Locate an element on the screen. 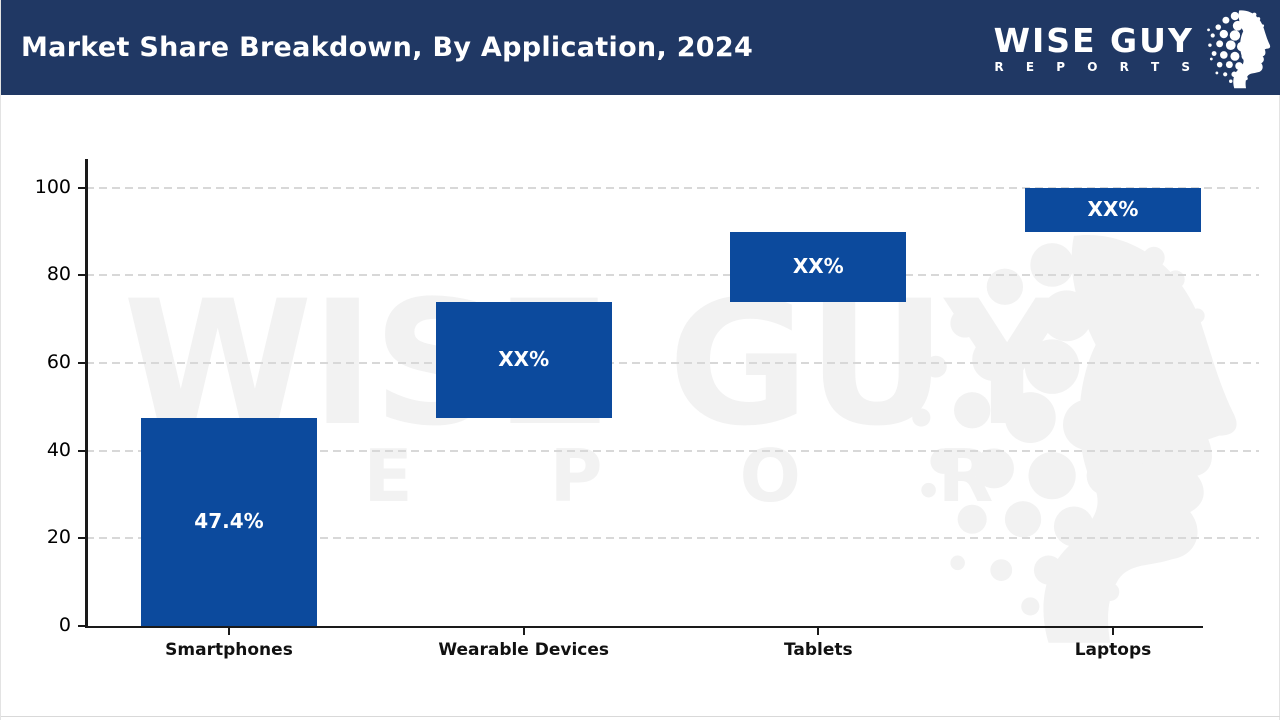 The image size is (1280, 720). wiseguy-logo-text: WISE GUY R E P O R T S is located at coordinates (1093, 47).